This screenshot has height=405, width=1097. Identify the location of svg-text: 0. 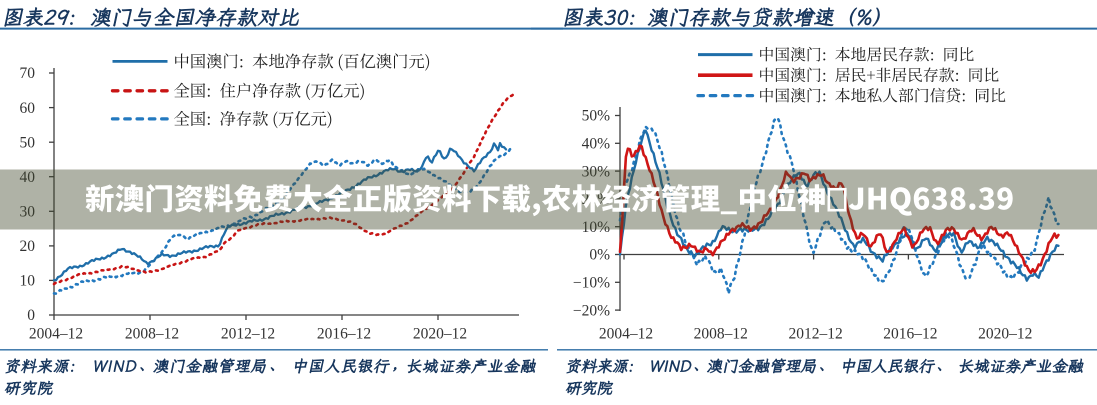
(31, 315).